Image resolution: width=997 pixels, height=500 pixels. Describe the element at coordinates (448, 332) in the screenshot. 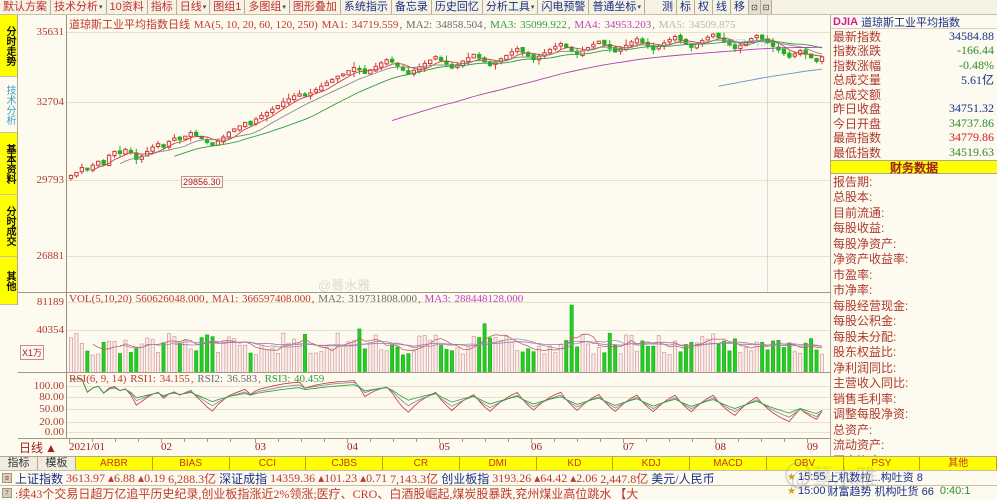

I see `volume-plot` at that location.